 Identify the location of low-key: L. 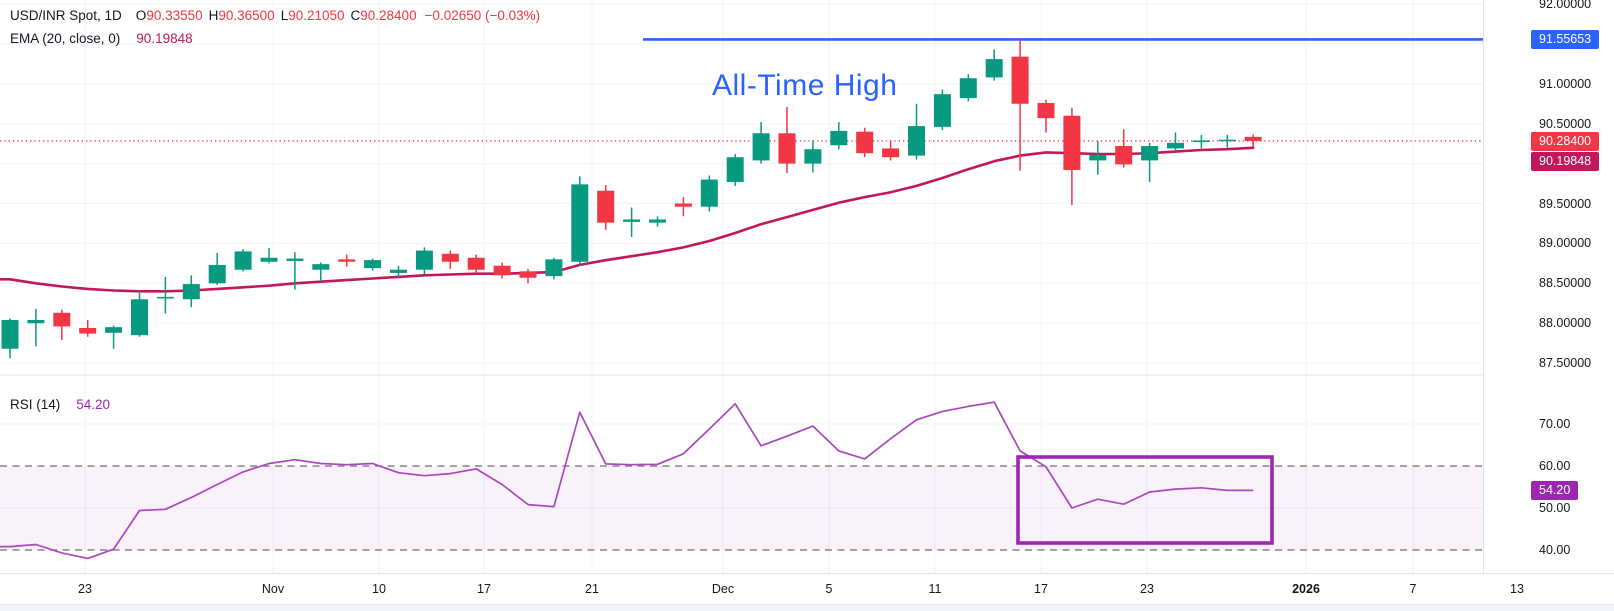
(284, 15).